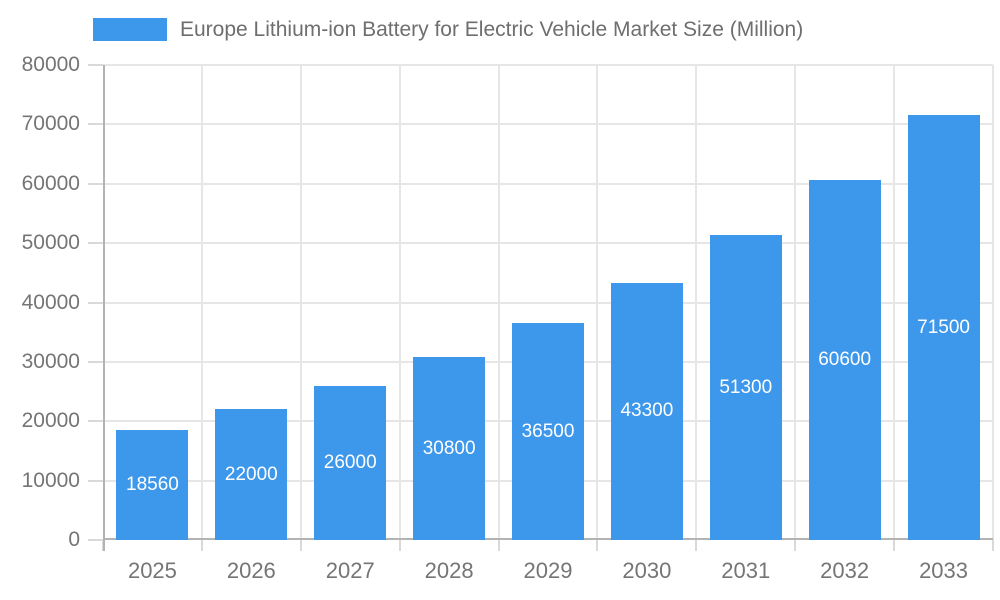 This screenshot has width=1000, height=600. I want to click on bar-value-label: 71500, so click(943, 327).